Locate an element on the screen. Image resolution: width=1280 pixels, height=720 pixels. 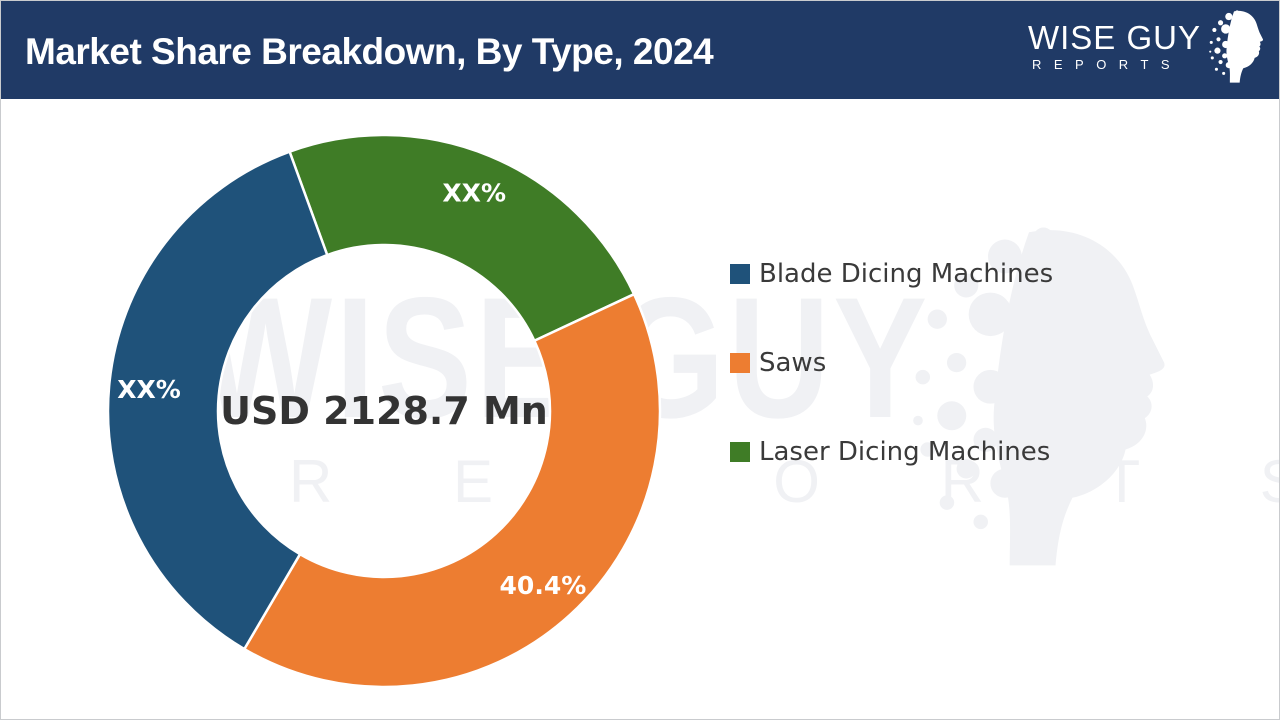
legend-swatch-green is located at coordinates (740, 452).